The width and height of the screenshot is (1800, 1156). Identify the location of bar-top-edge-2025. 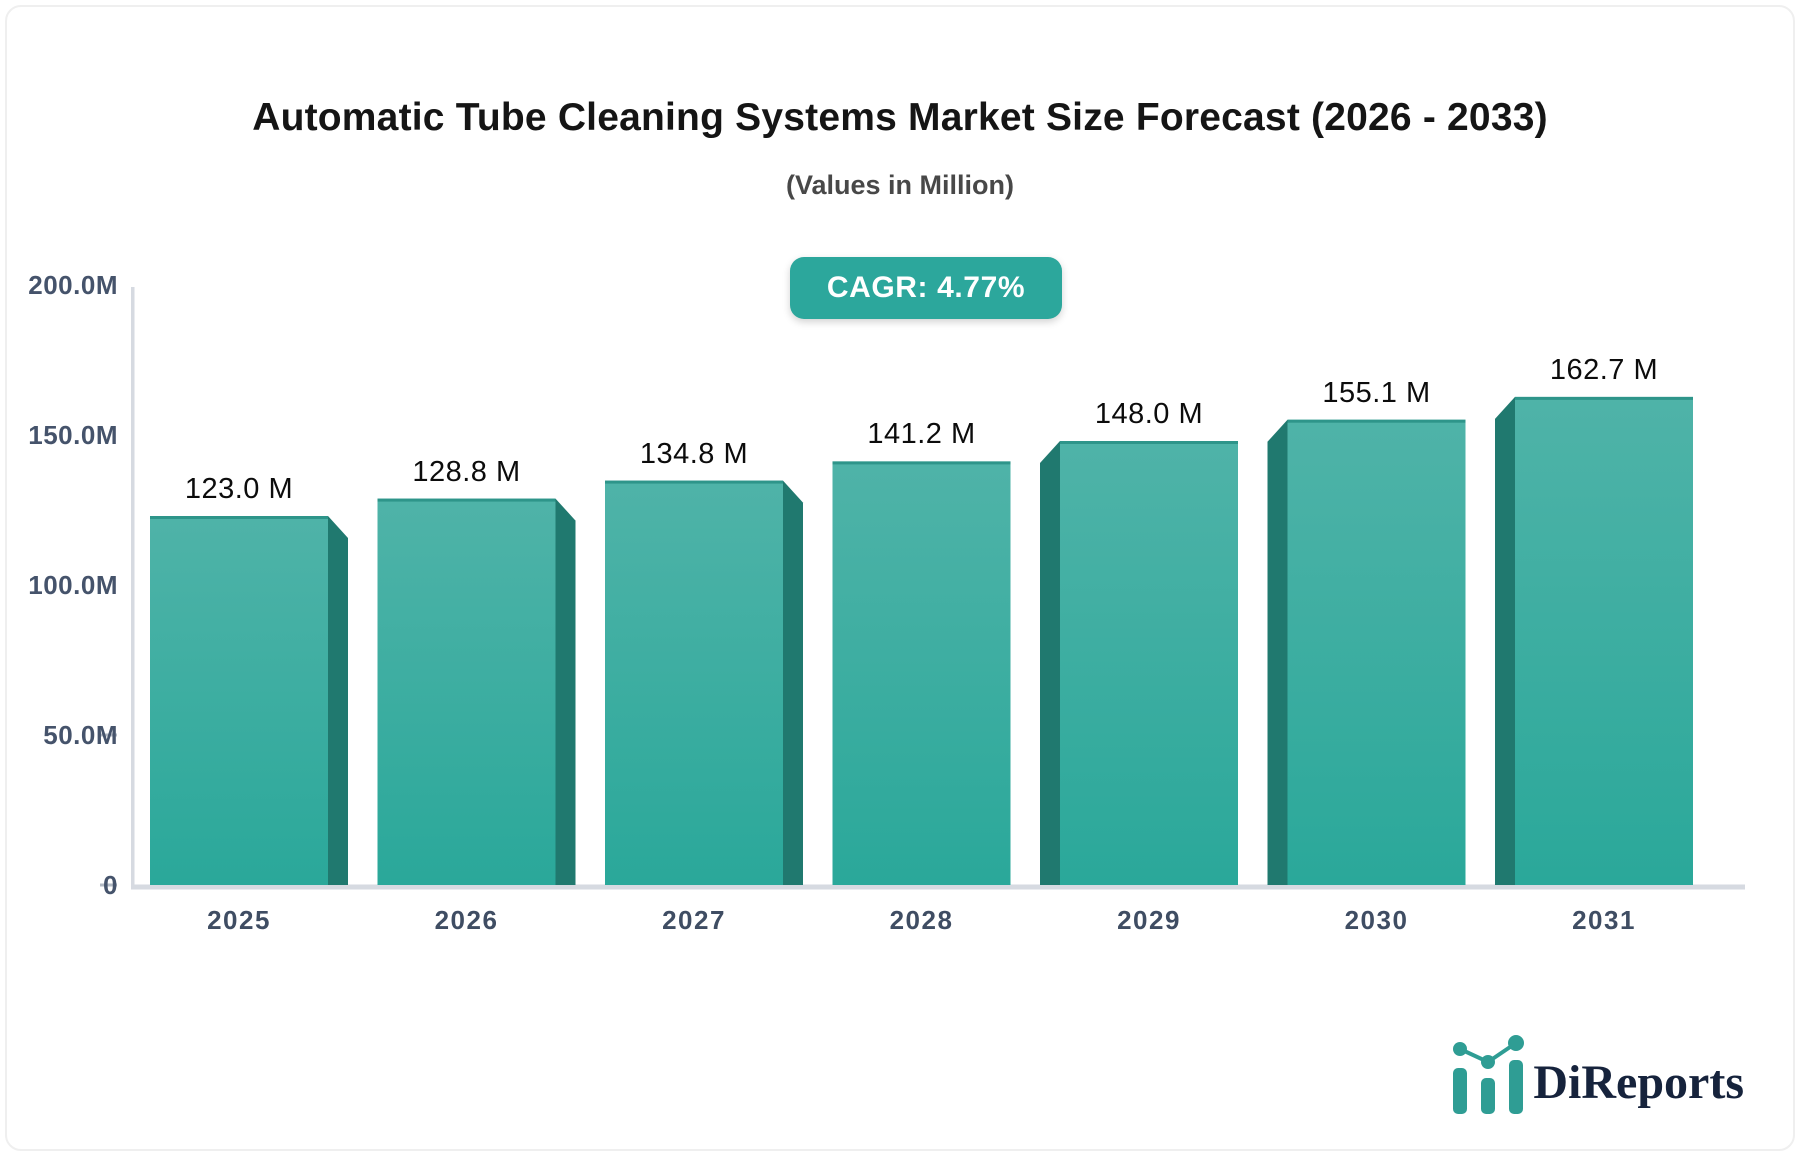
(239, 517).